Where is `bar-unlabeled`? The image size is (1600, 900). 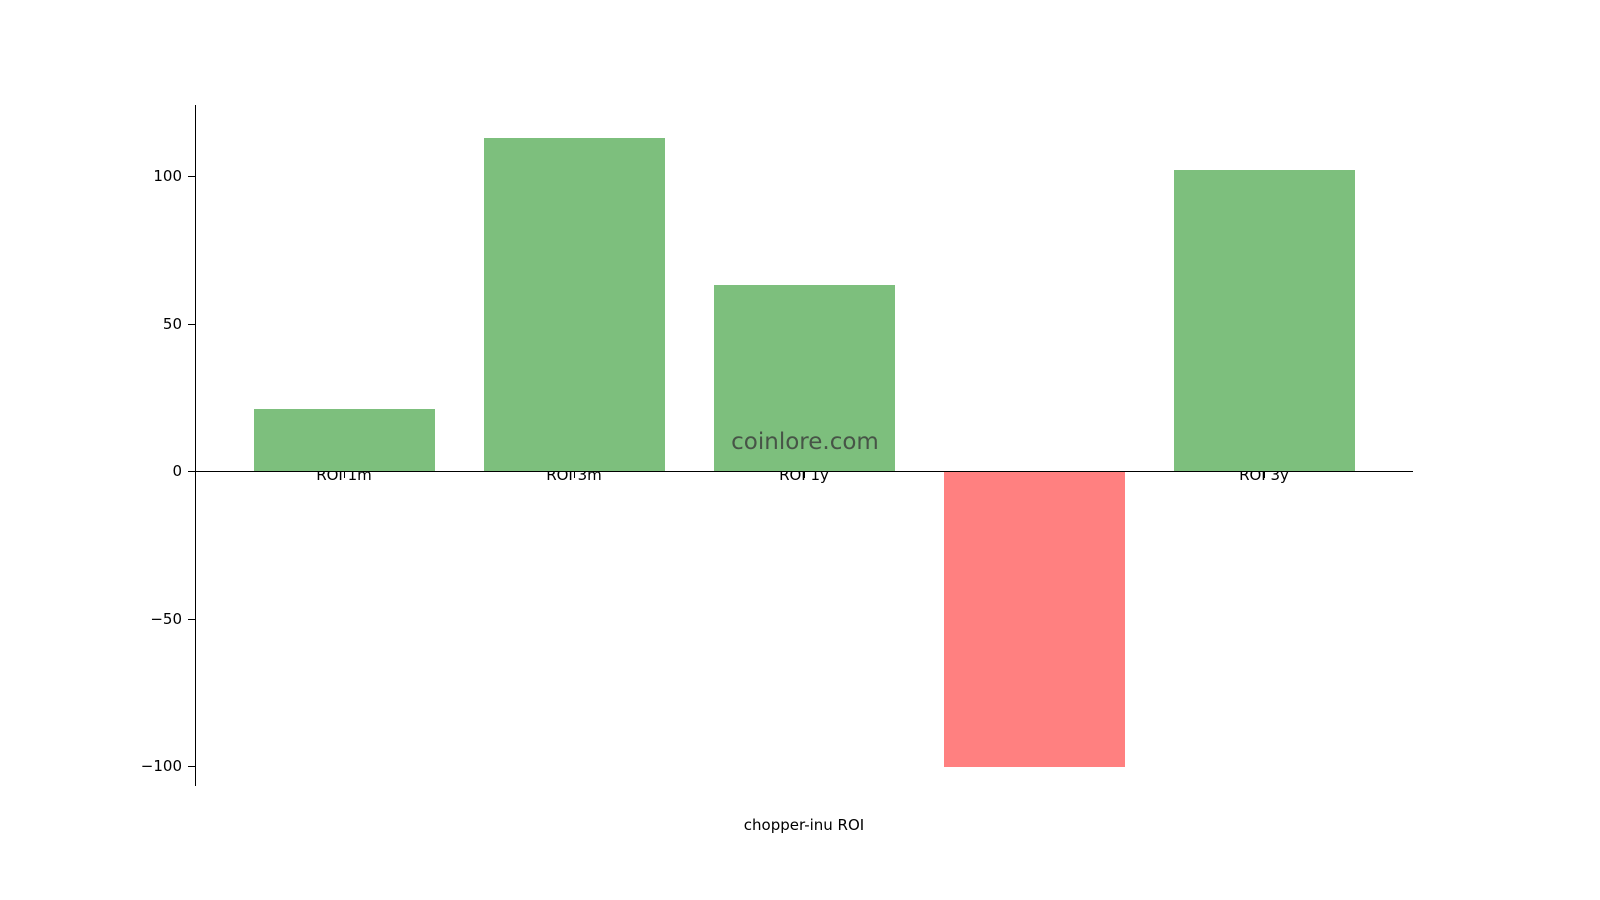
bar-unlabeled is located at coordinates (1034, 619).